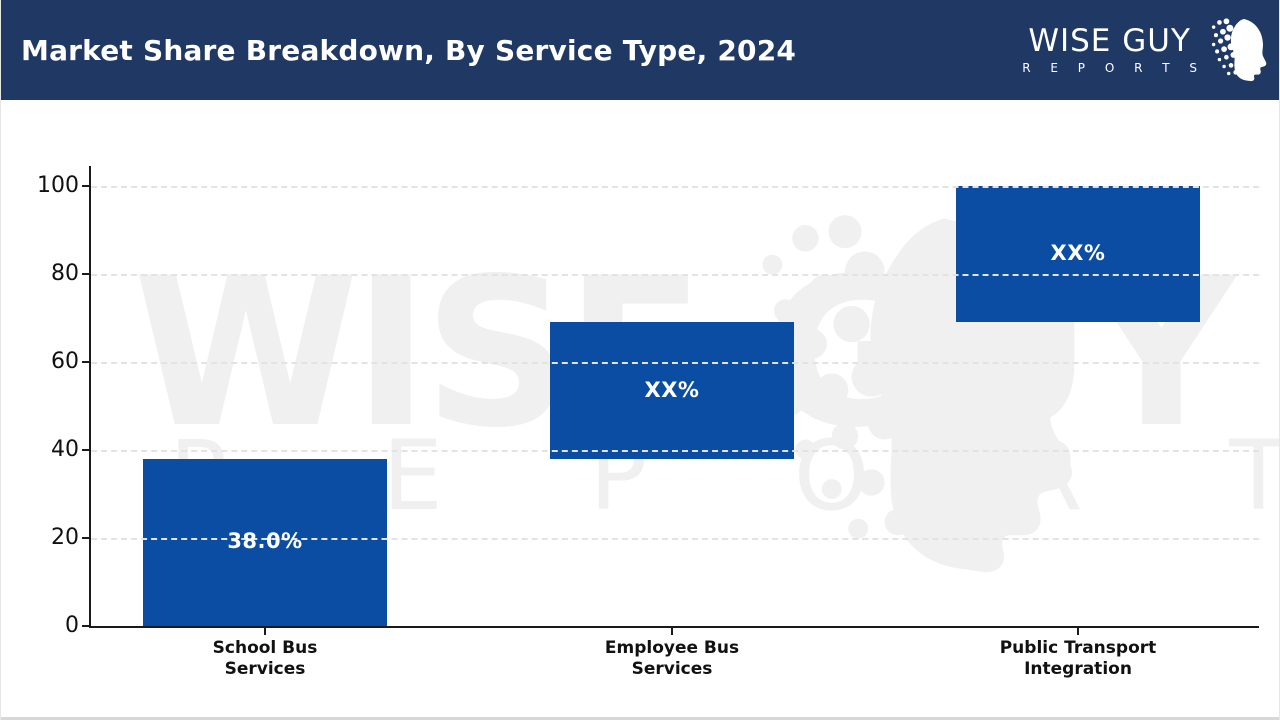 The width and height of the screenshot is (1280, 720). What do you see at coordinates (1239, 50) in the screenshot?
I see `head-profile-icon` at bounding box center [1239, 50].